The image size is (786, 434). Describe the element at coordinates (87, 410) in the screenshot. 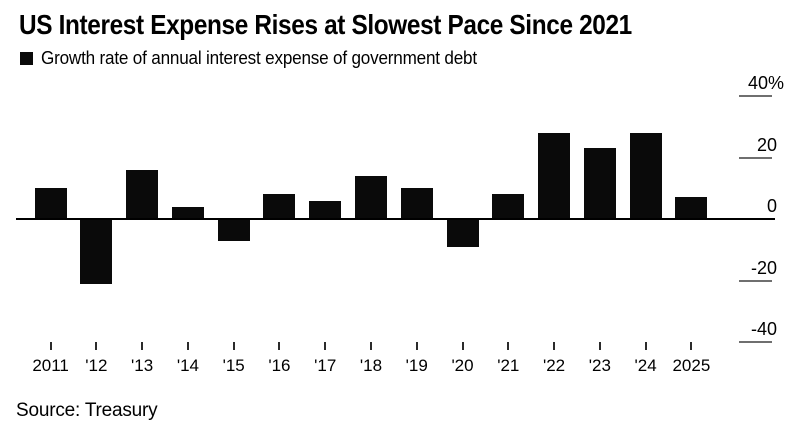

I see `source-note: Source: Treasury` at that location.